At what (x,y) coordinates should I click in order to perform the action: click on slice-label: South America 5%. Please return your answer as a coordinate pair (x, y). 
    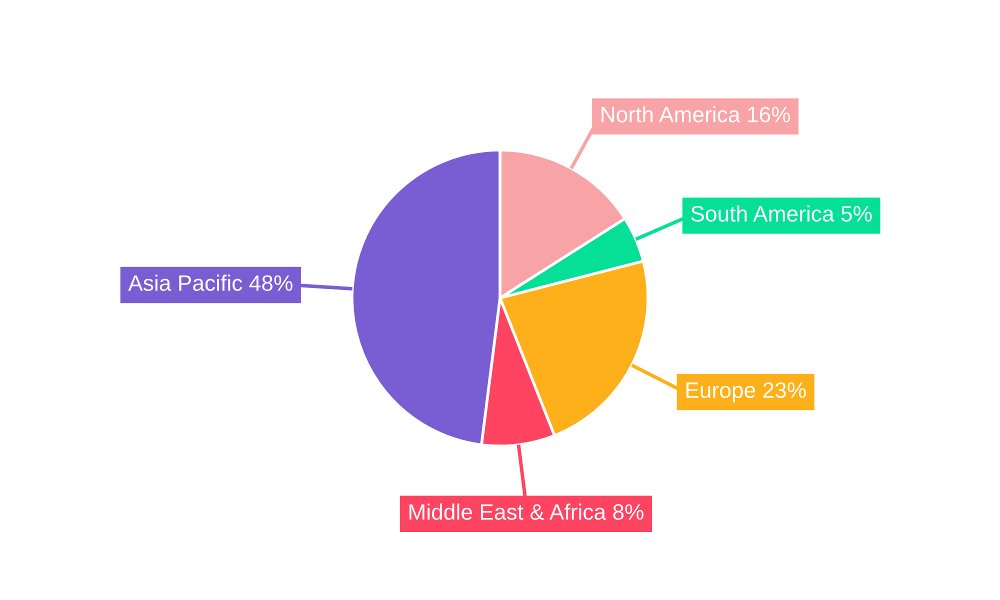
    Looking at the image, I should click on (781, 213).